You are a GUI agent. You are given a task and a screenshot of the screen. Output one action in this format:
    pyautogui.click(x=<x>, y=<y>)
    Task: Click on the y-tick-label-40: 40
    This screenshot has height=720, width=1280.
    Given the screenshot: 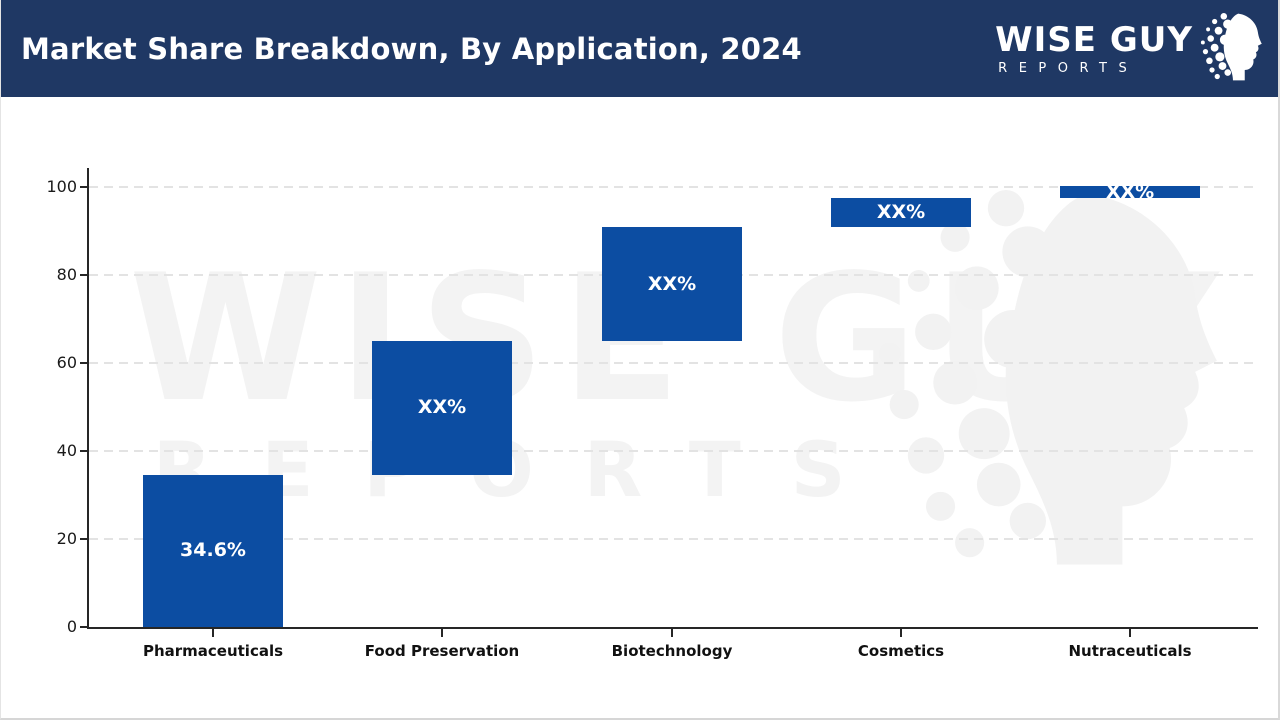 What is the action you would take?
    pyautogui.click(x=66, y=450)
    